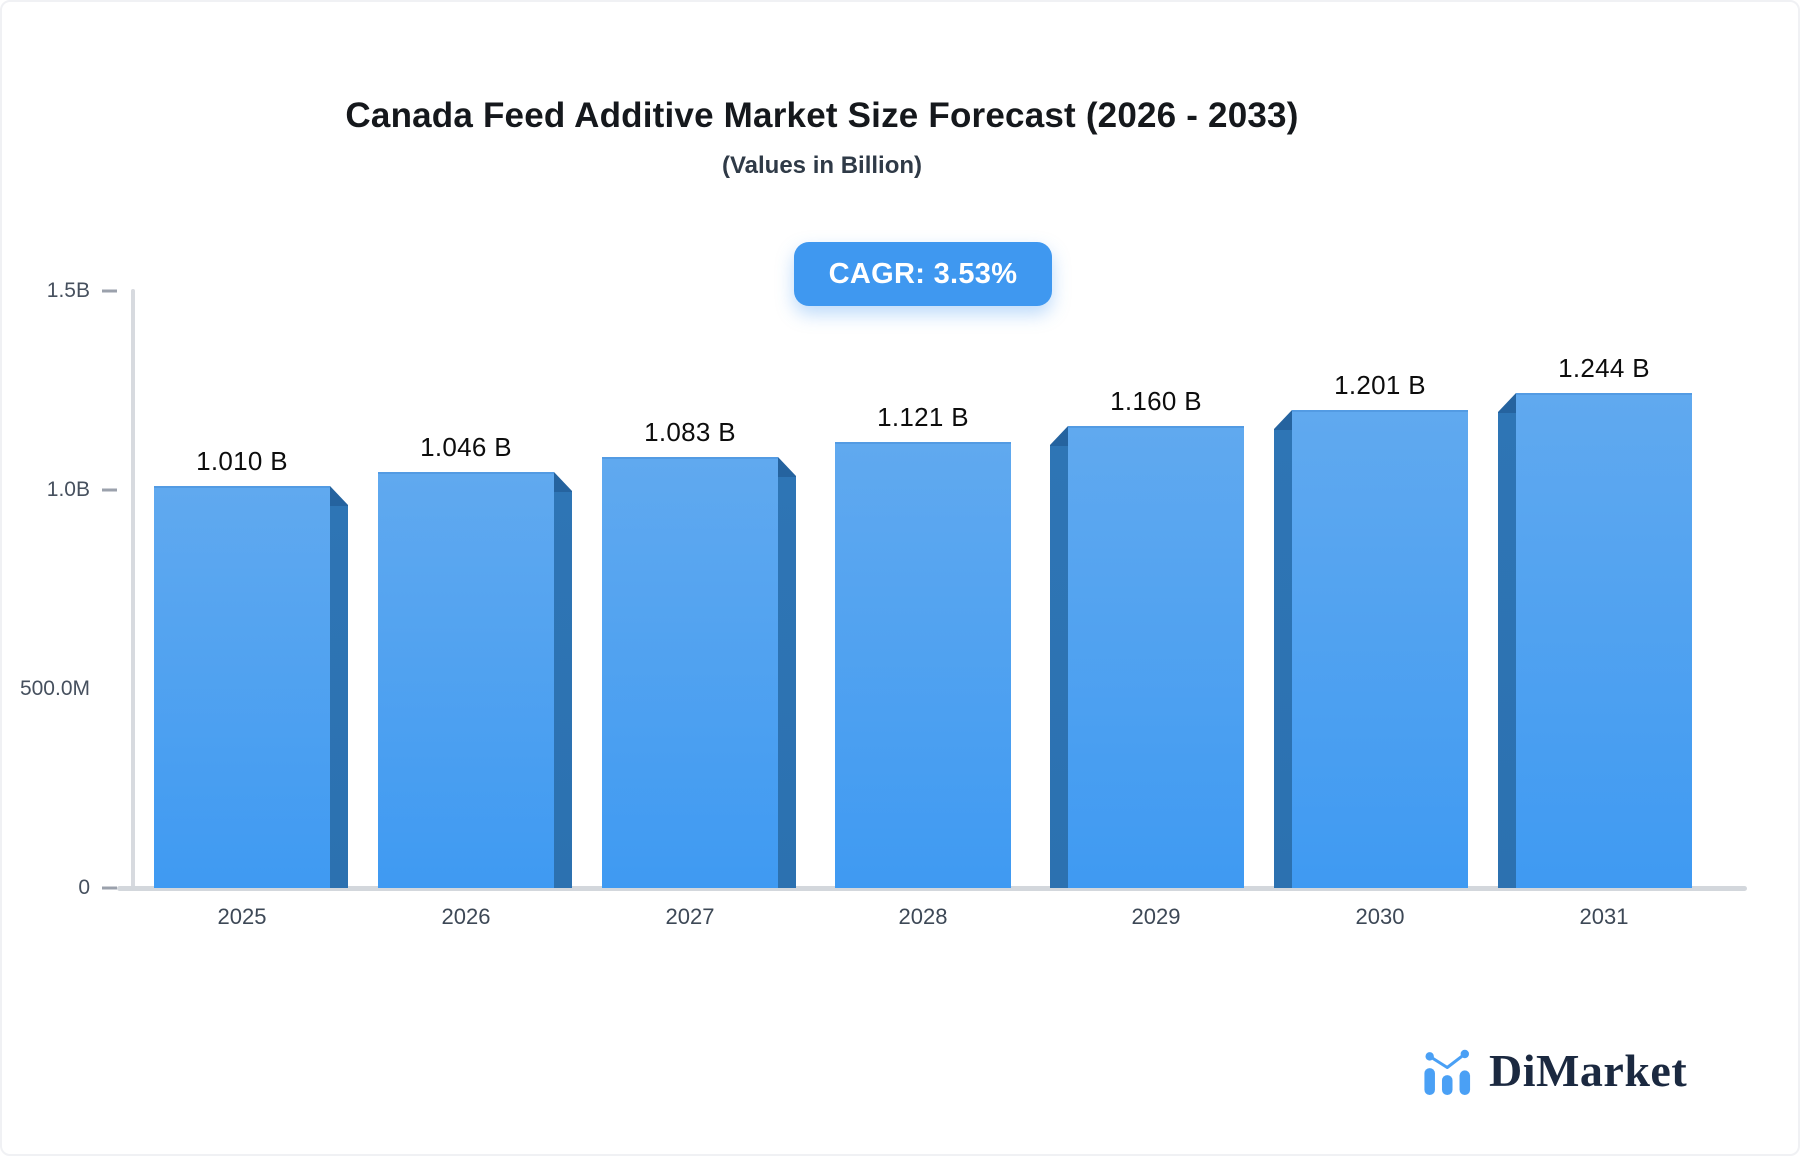 This screenshot has height=1156, width=1800. I want to click on x-tick-label: 2027, so click(690, 916).